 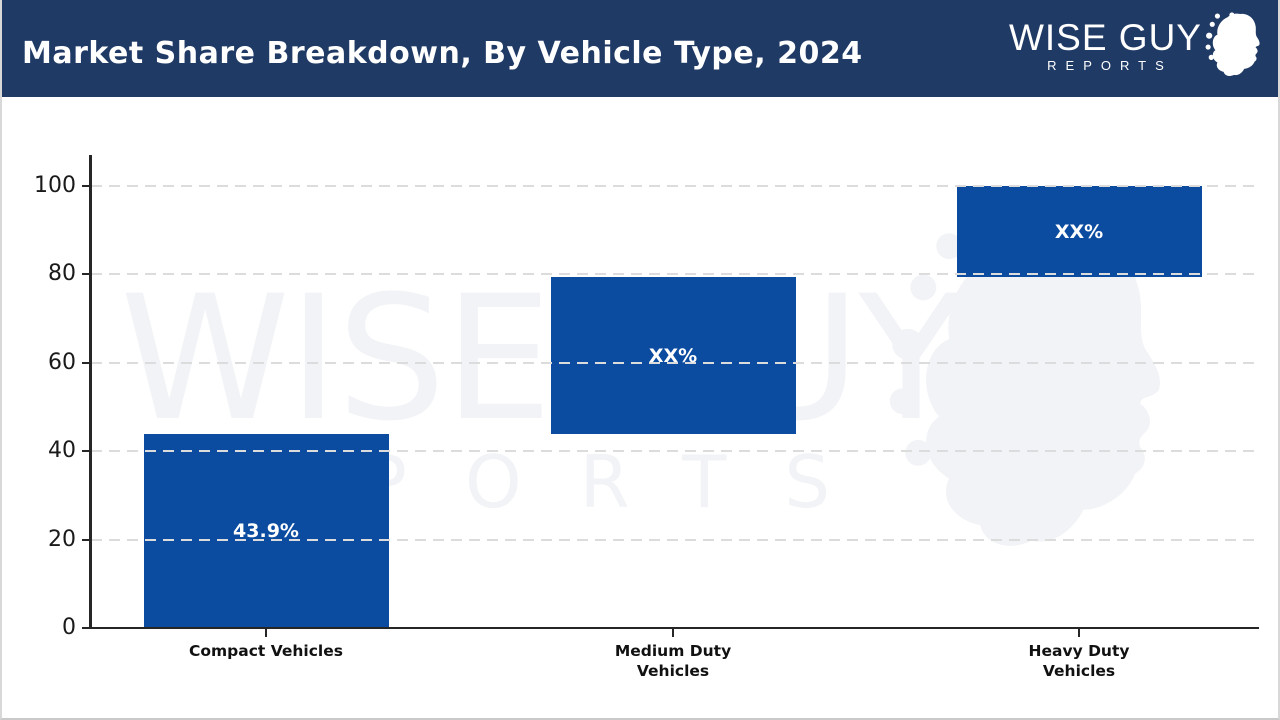 What do you see at coordinates (673, 661) in the screenshot?
I see `x-tick-label: Medium Duty Vehicles` at bounding box center [673, 661].